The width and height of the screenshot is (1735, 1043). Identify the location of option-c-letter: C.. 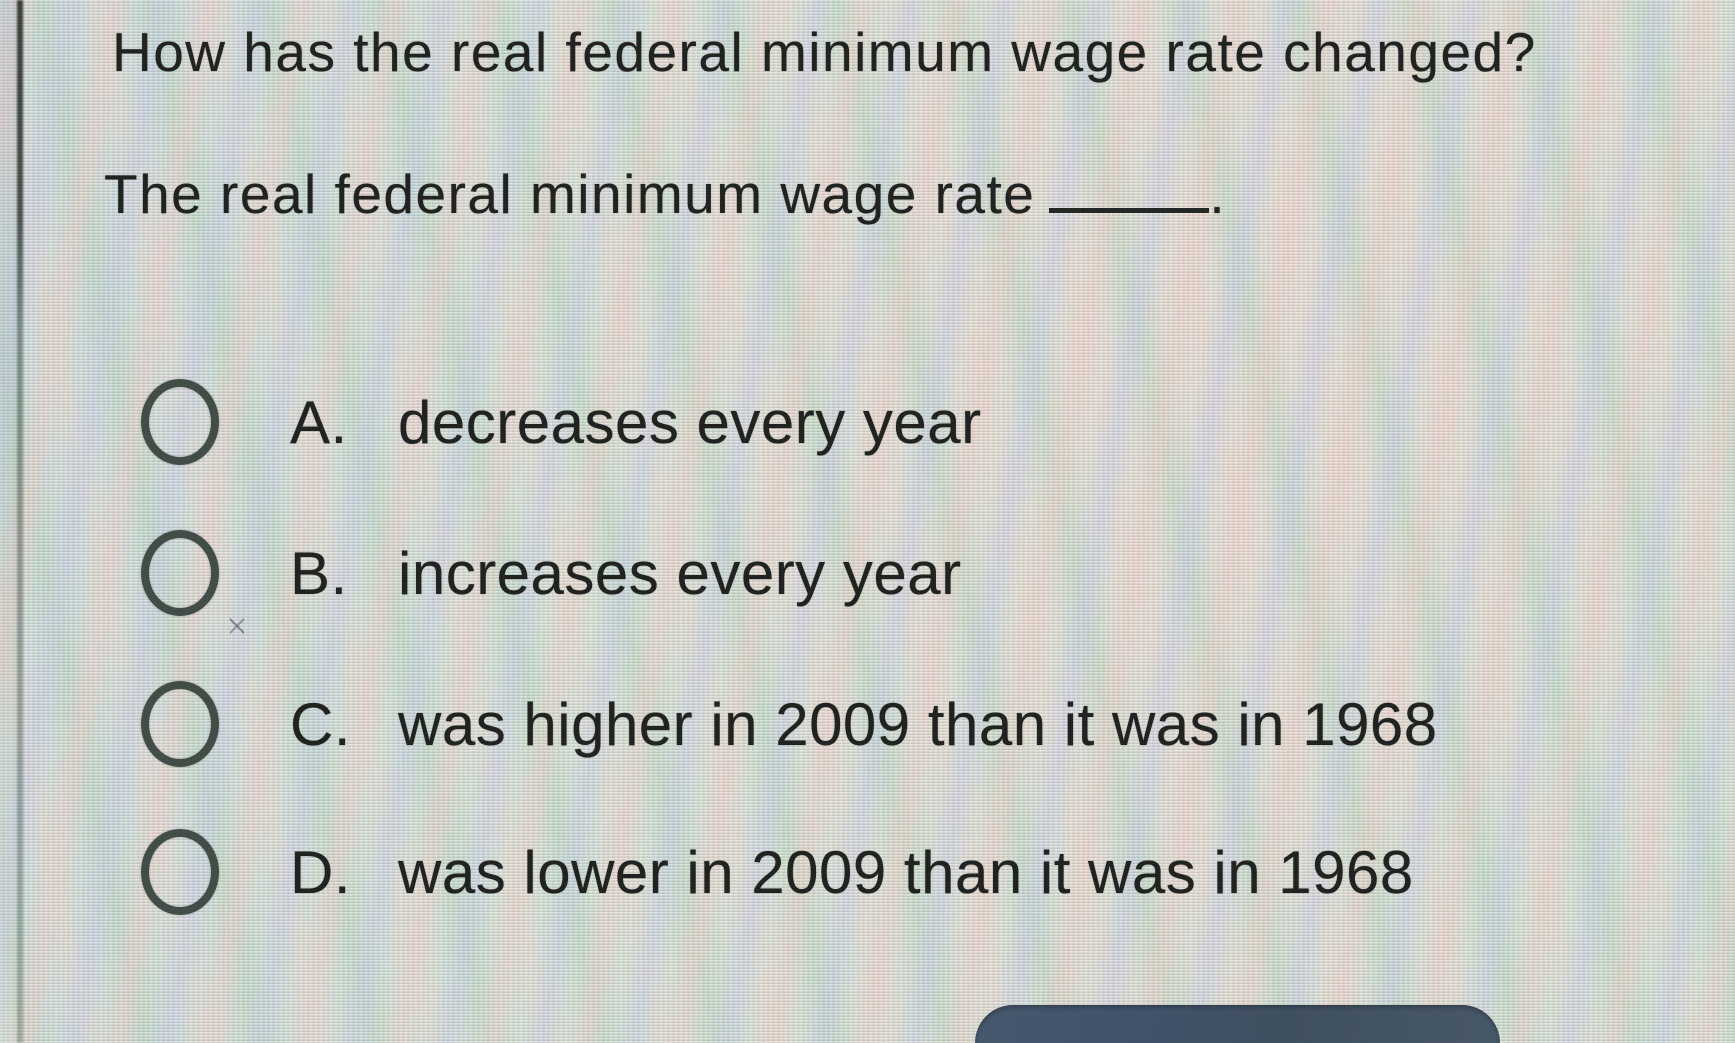
(320, 724).